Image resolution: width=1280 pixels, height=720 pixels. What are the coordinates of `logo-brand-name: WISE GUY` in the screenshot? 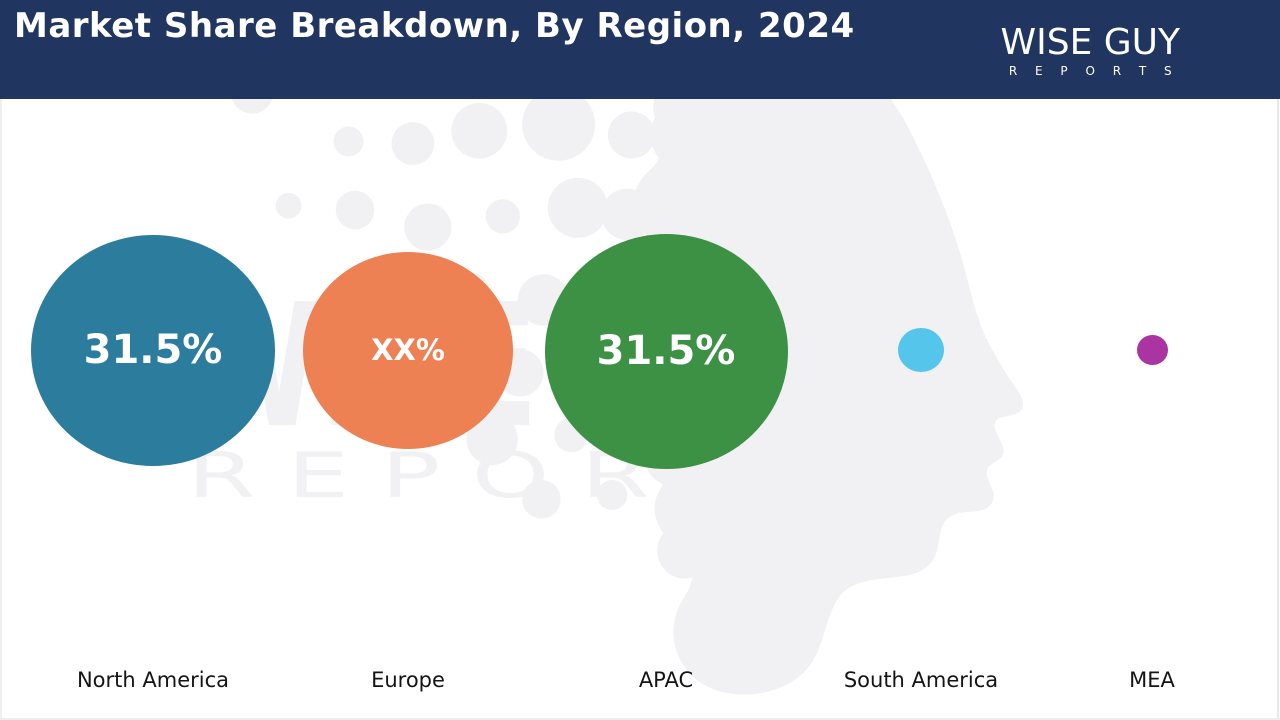 It's located at (1090, 43).